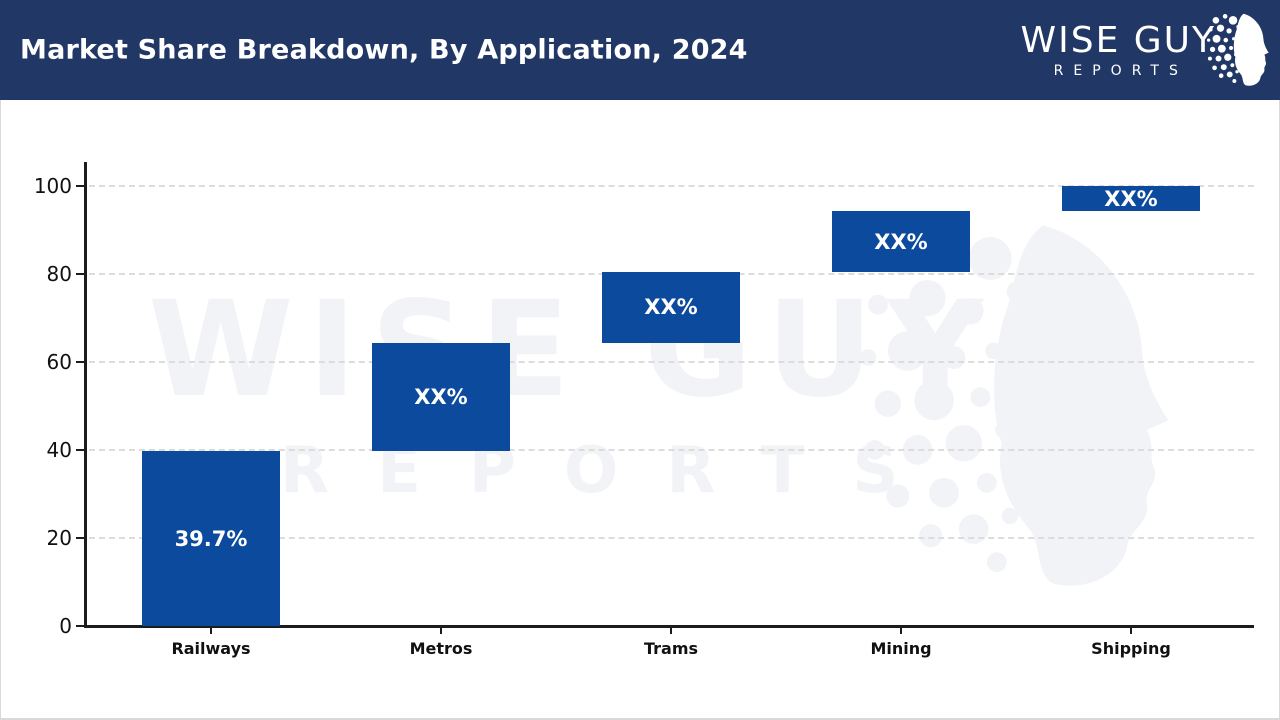 Image resolution: width=1280 pixels, height=720 pixels. What do you see at coordinates (59, 274) in the screenshot?
I see `y-tick-label: 80` at bounding box center [59, 274].